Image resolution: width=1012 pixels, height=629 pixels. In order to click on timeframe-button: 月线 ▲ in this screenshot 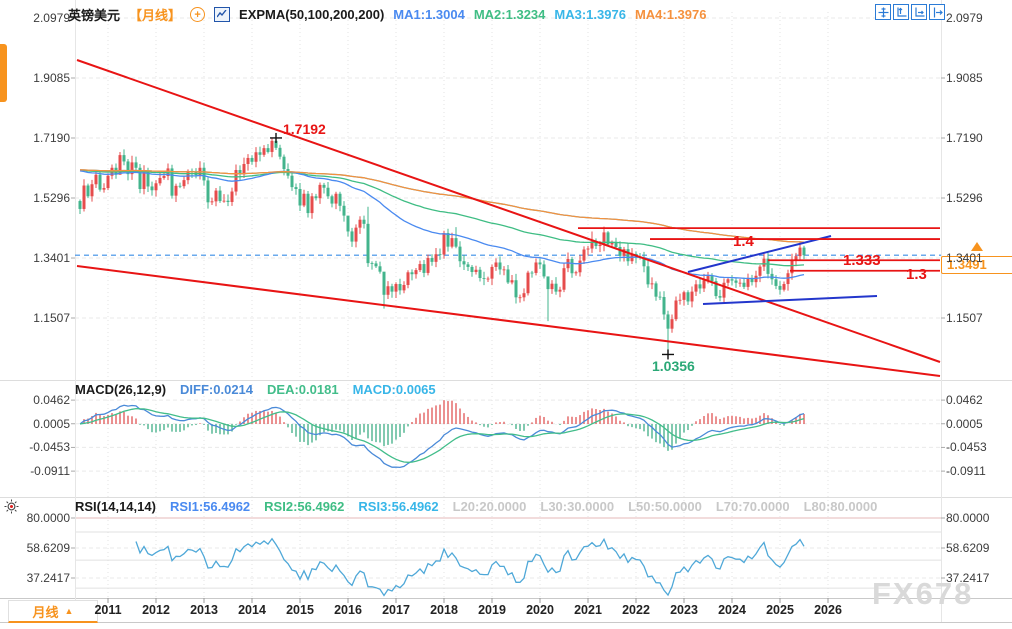, I will do `click(53, 611)`.